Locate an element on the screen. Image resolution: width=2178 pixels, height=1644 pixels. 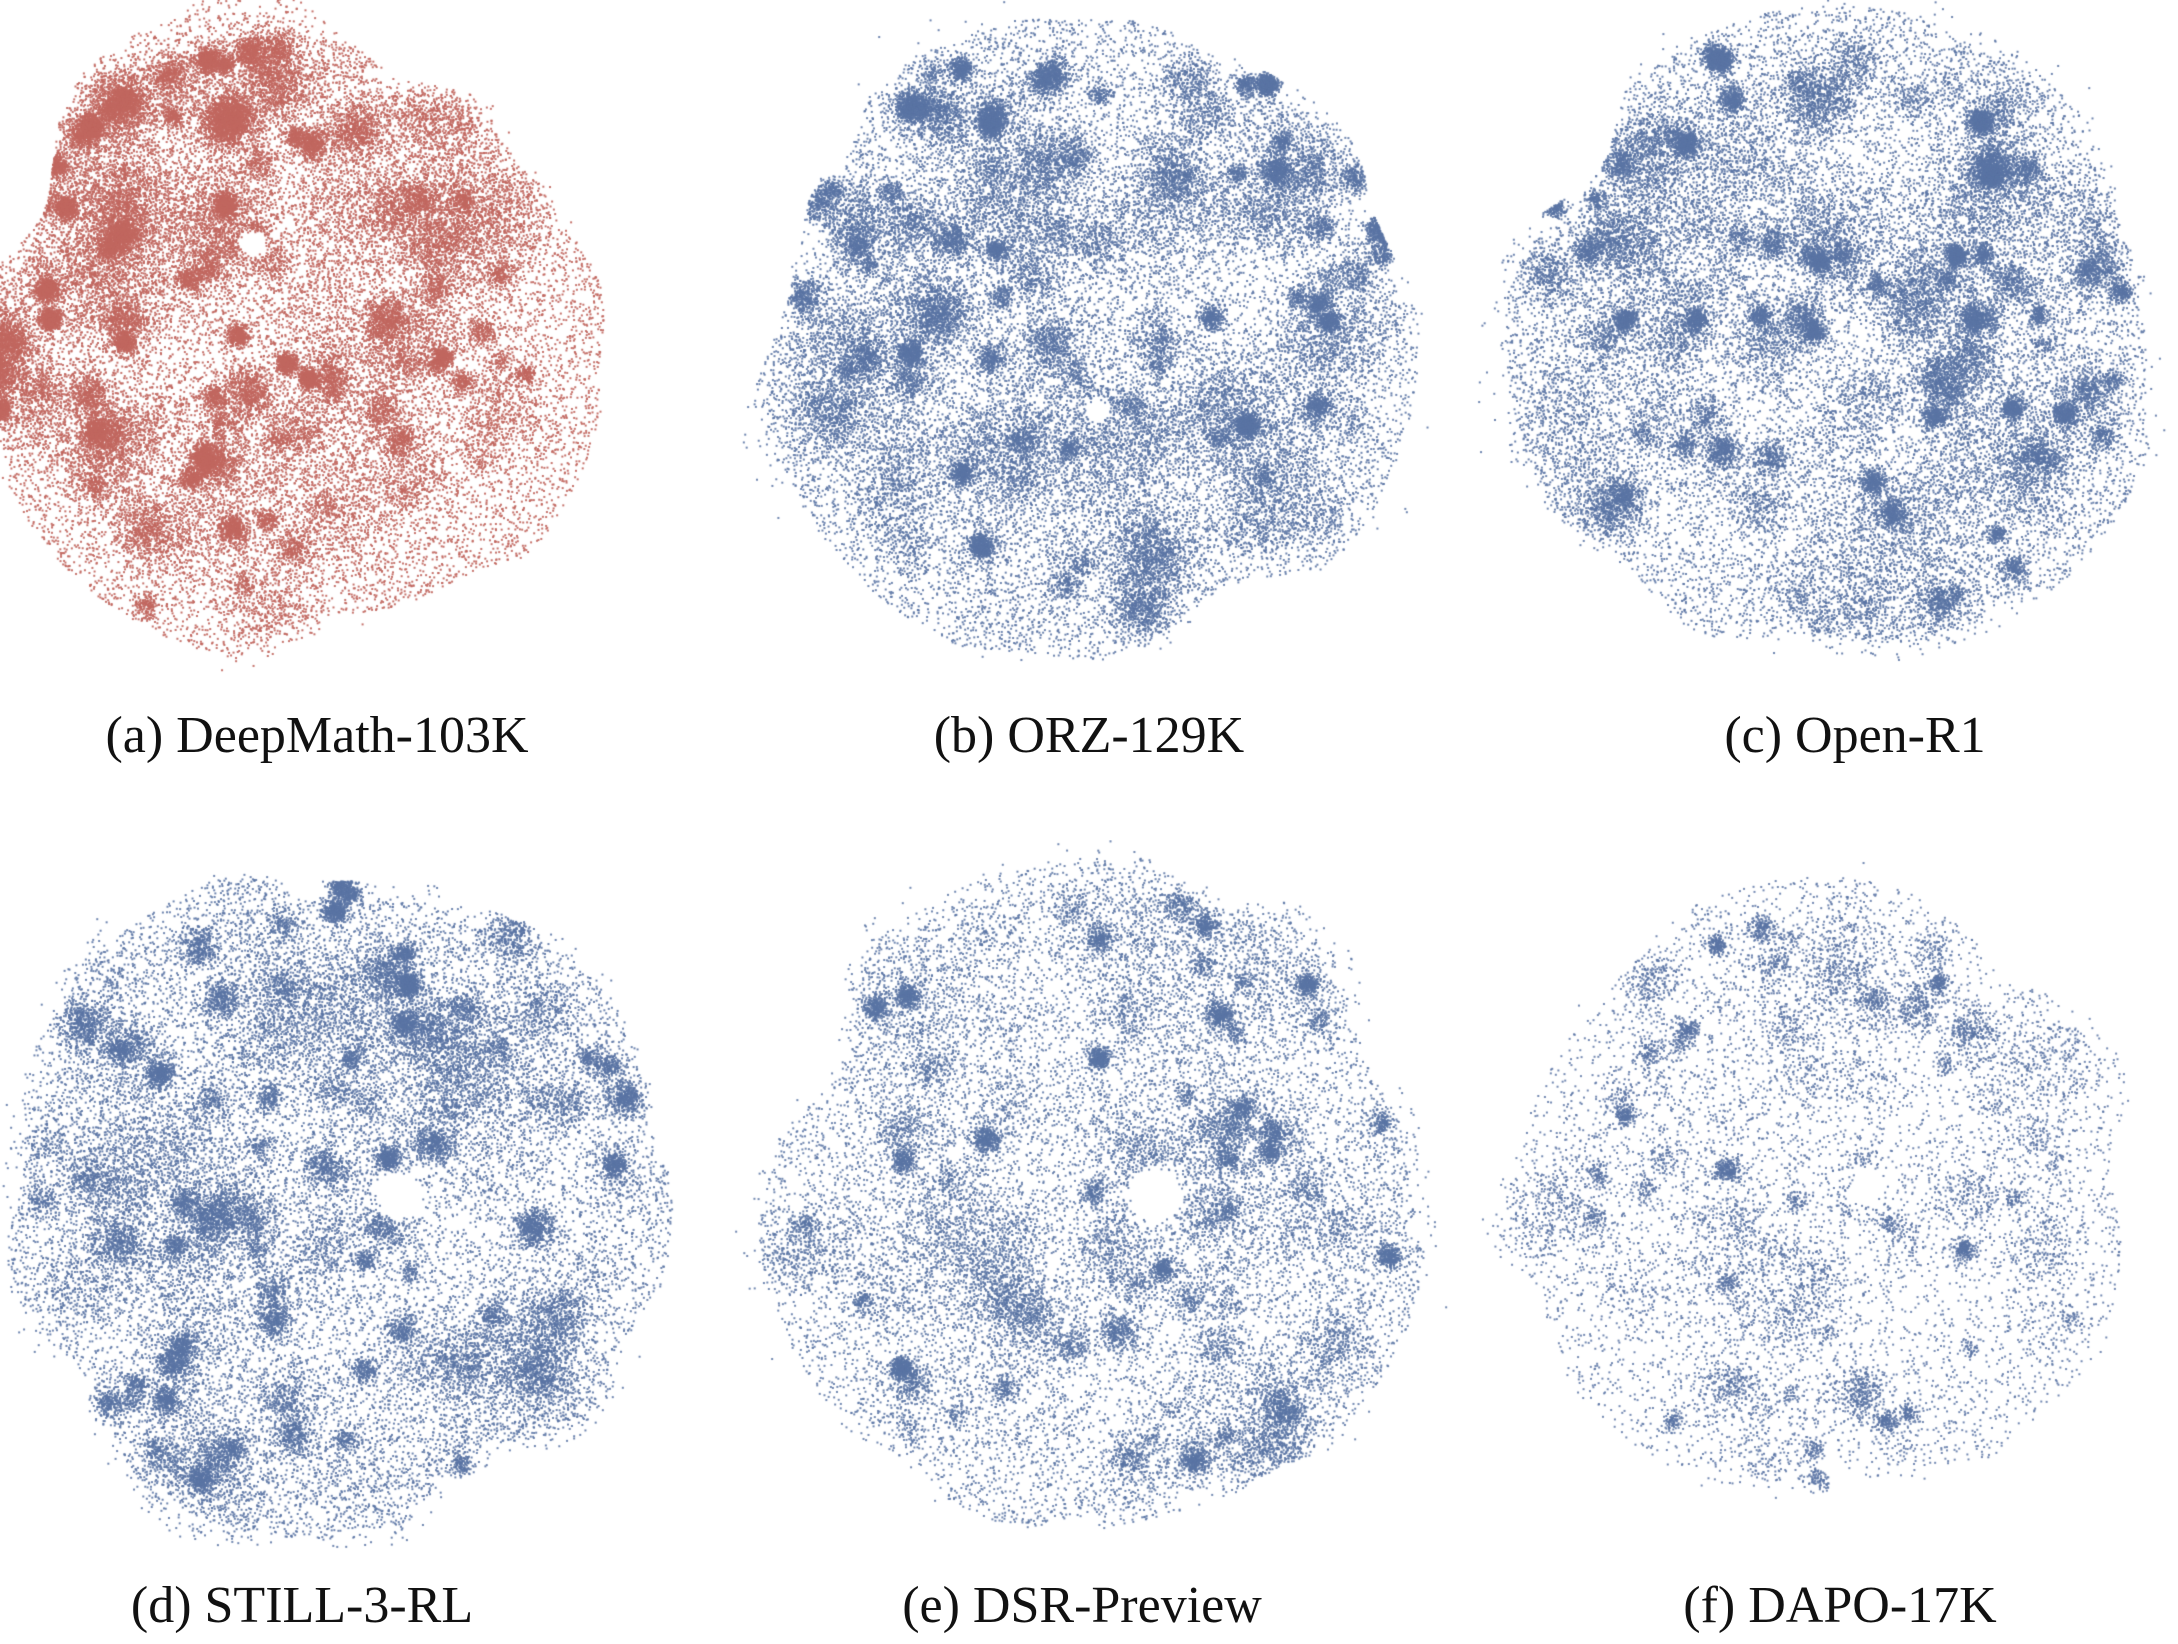
scatter-plot-deepmath-103k is located at coordinates (363, 345).